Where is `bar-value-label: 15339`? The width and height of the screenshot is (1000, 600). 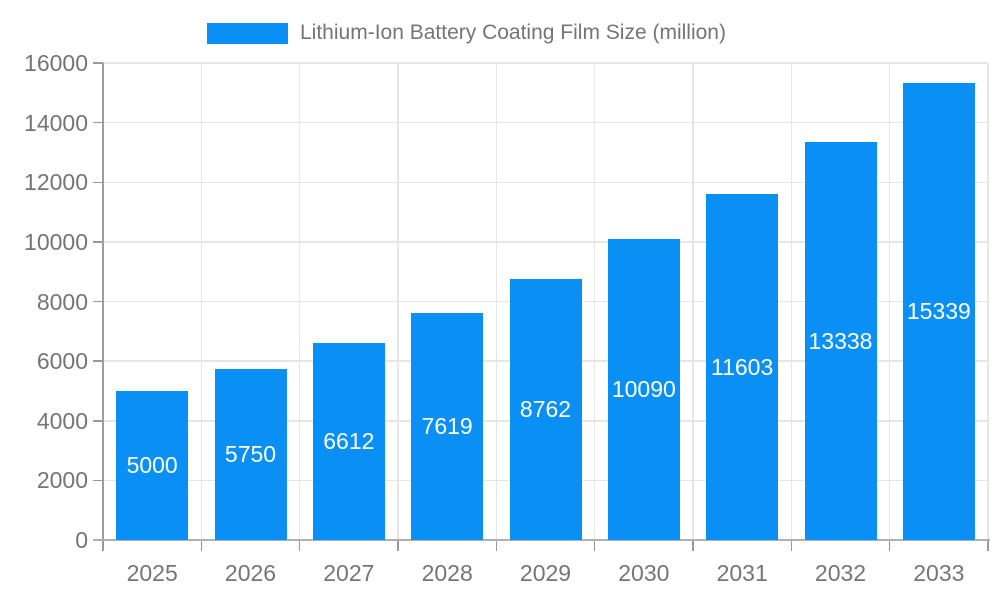 bar-value-label: 15339 is located at coordinates (938, 310).